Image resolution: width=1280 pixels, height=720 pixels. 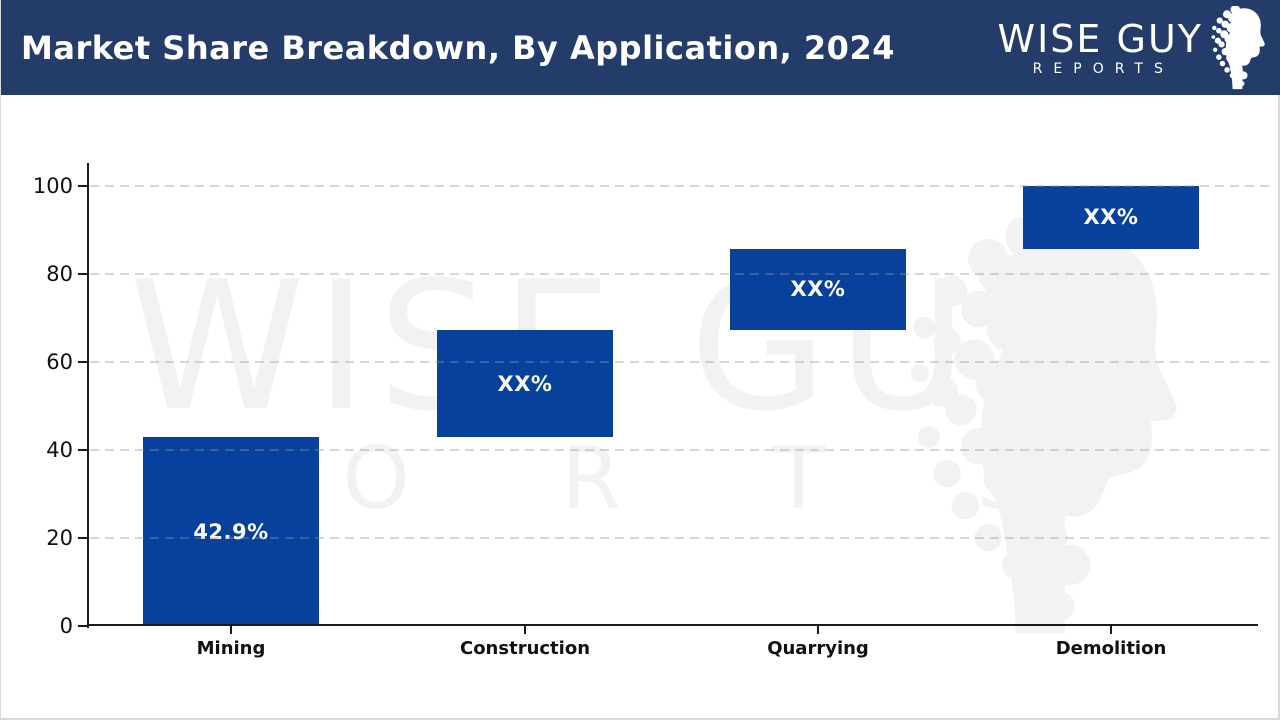 I want to click on x-axis-category-label: Demolition, so click(x=1111, y=648).